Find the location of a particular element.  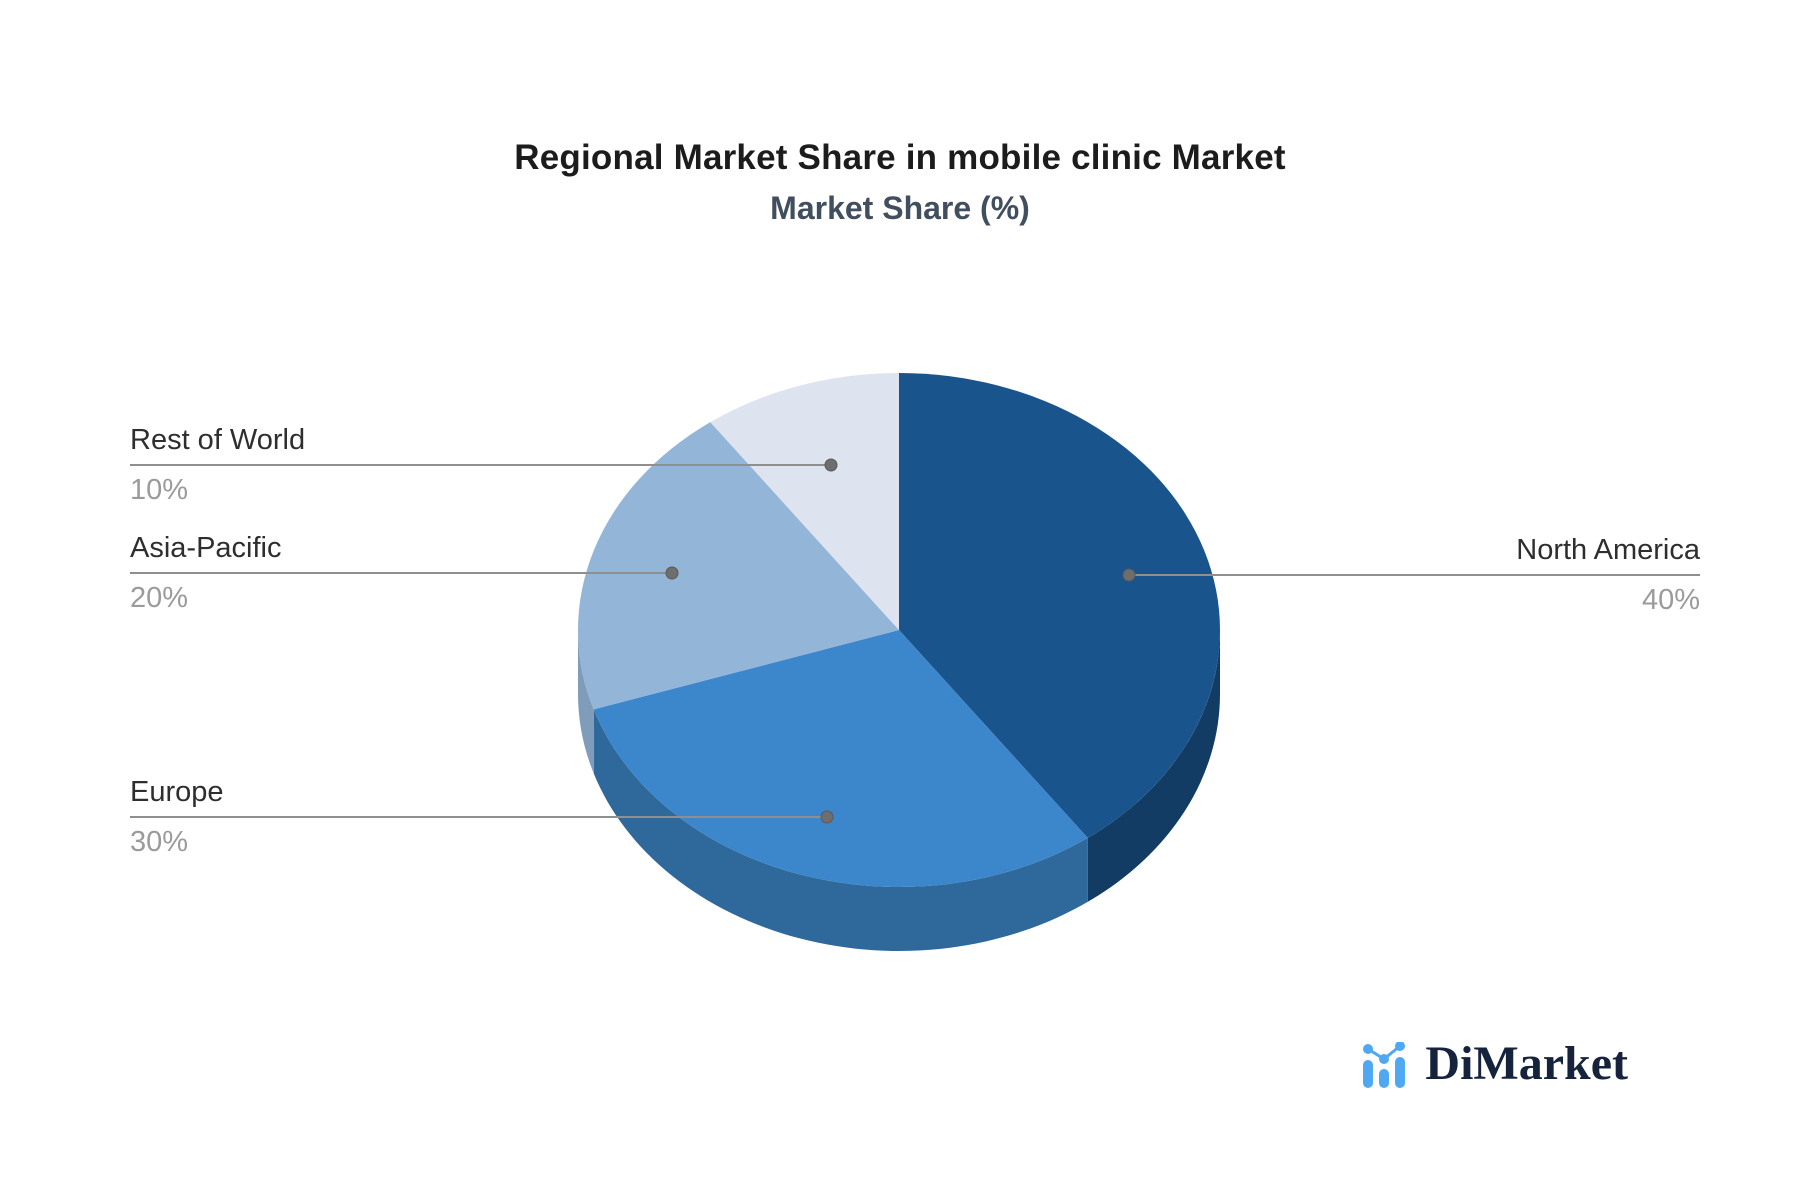

brand-logo: DiMarket is located at coordinates (1493, 1064).